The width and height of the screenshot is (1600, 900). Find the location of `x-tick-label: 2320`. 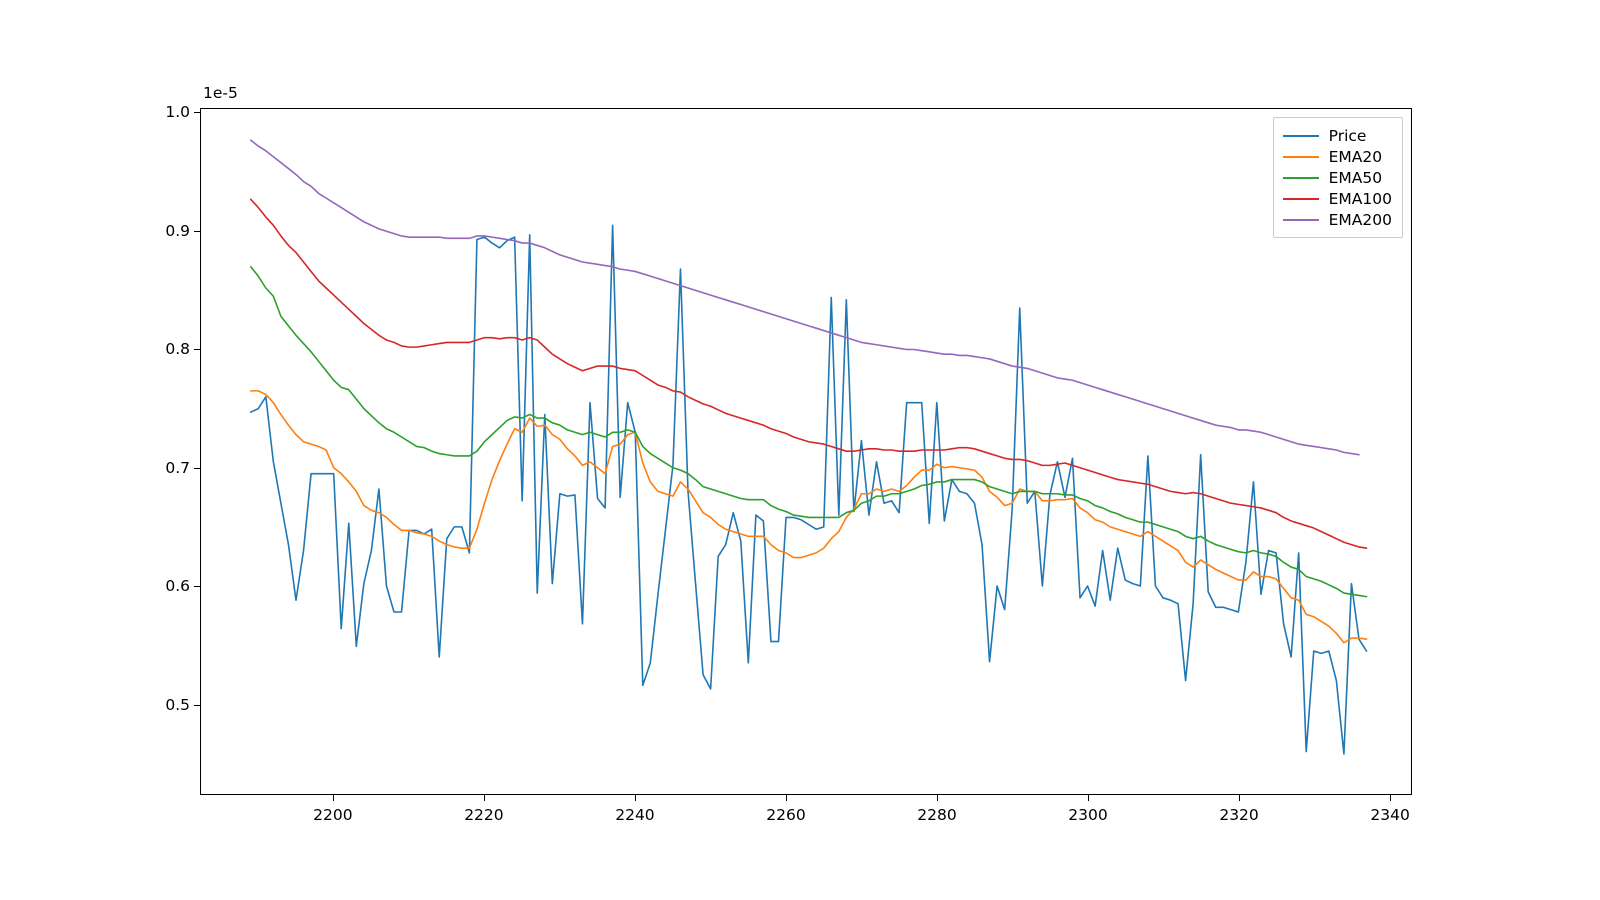

x-tick-label: 2320 is located at coordinates (1239, 815).